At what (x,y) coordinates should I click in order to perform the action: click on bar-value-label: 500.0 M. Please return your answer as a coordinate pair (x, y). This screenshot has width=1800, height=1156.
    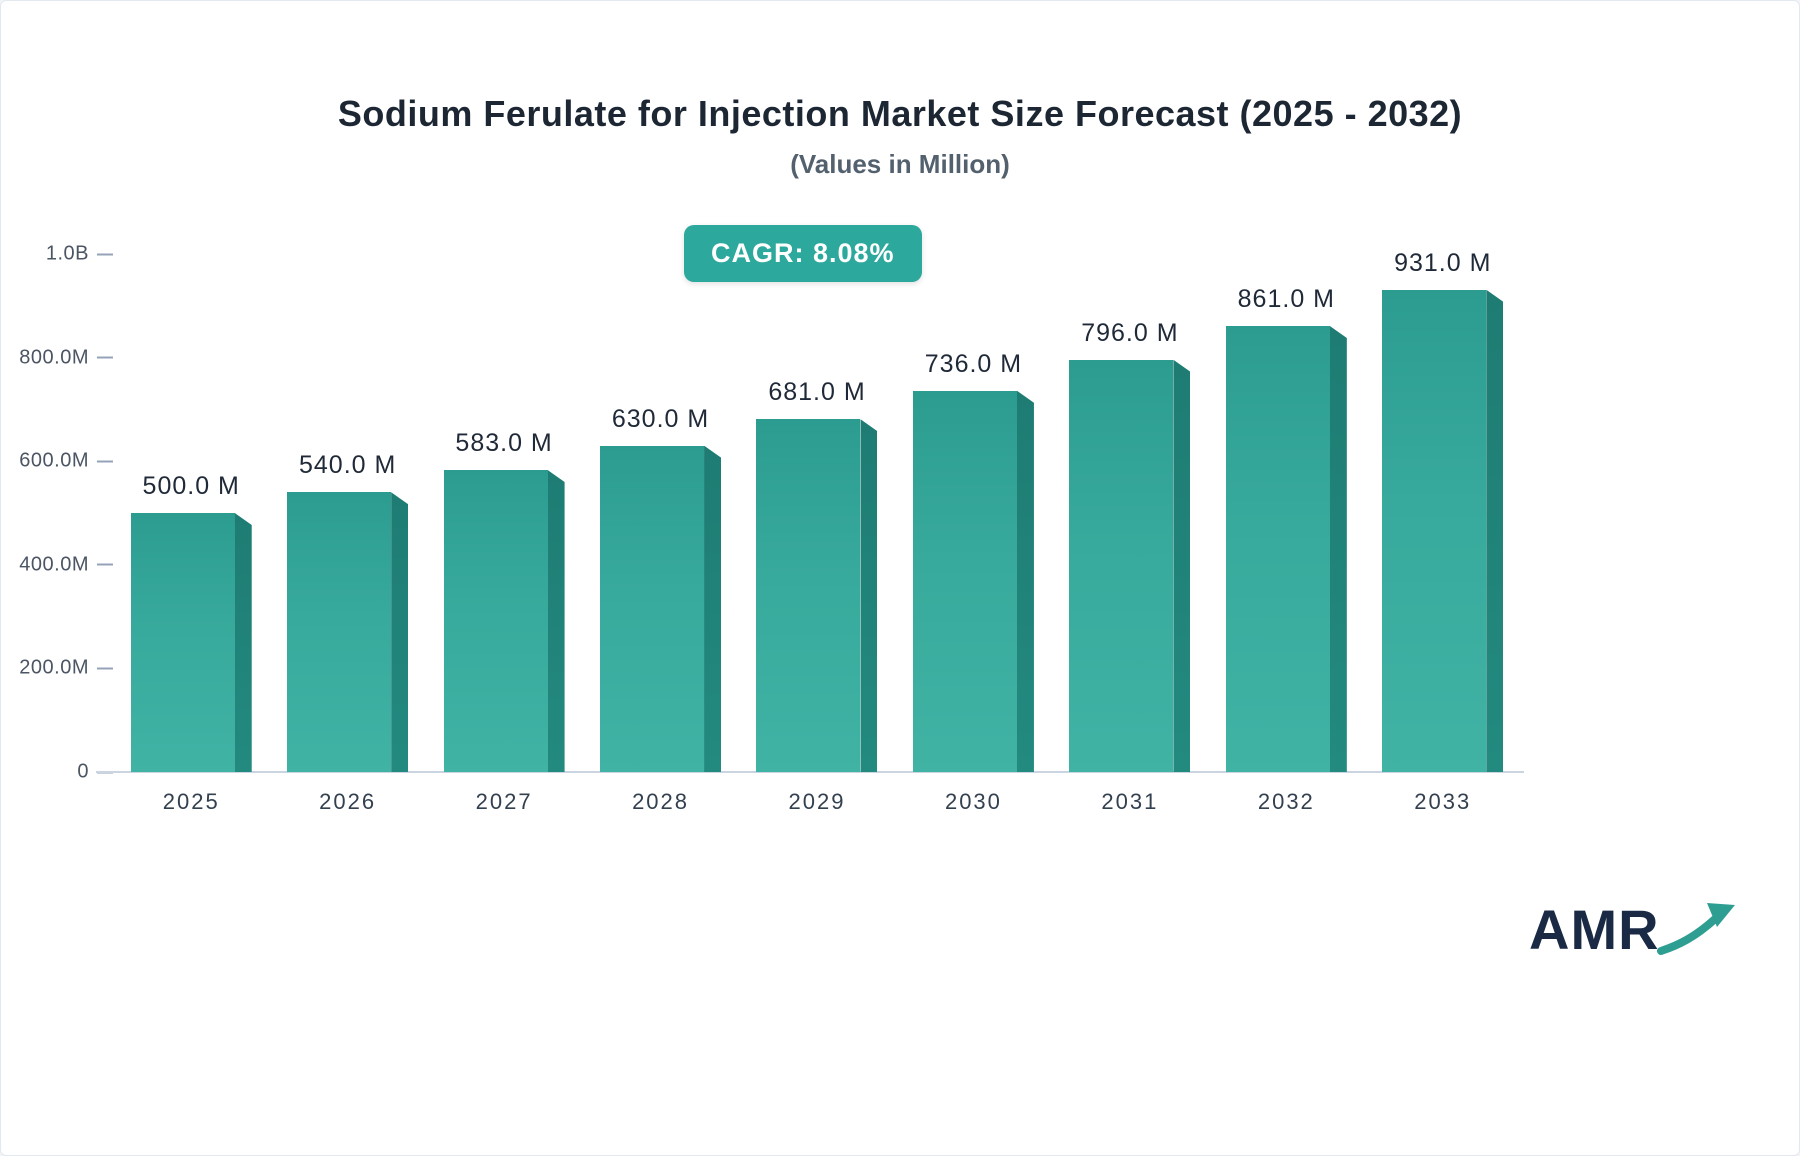
    Looking at the image, I should click on (191, 486).